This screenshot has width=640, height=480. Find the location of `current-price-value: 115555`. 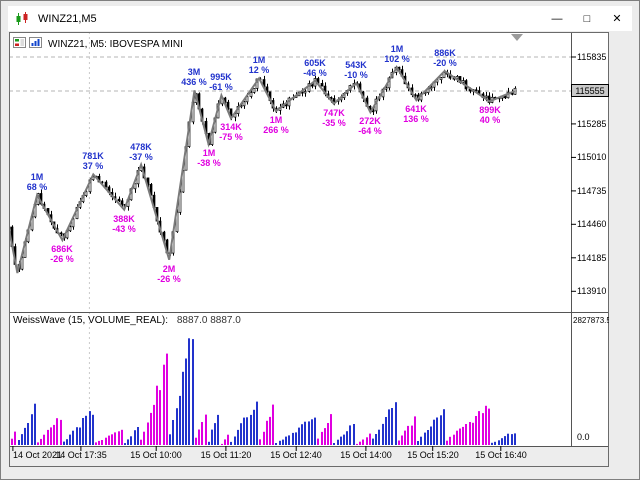

current-price-value: 115555 is located at coordinates (590, 90).